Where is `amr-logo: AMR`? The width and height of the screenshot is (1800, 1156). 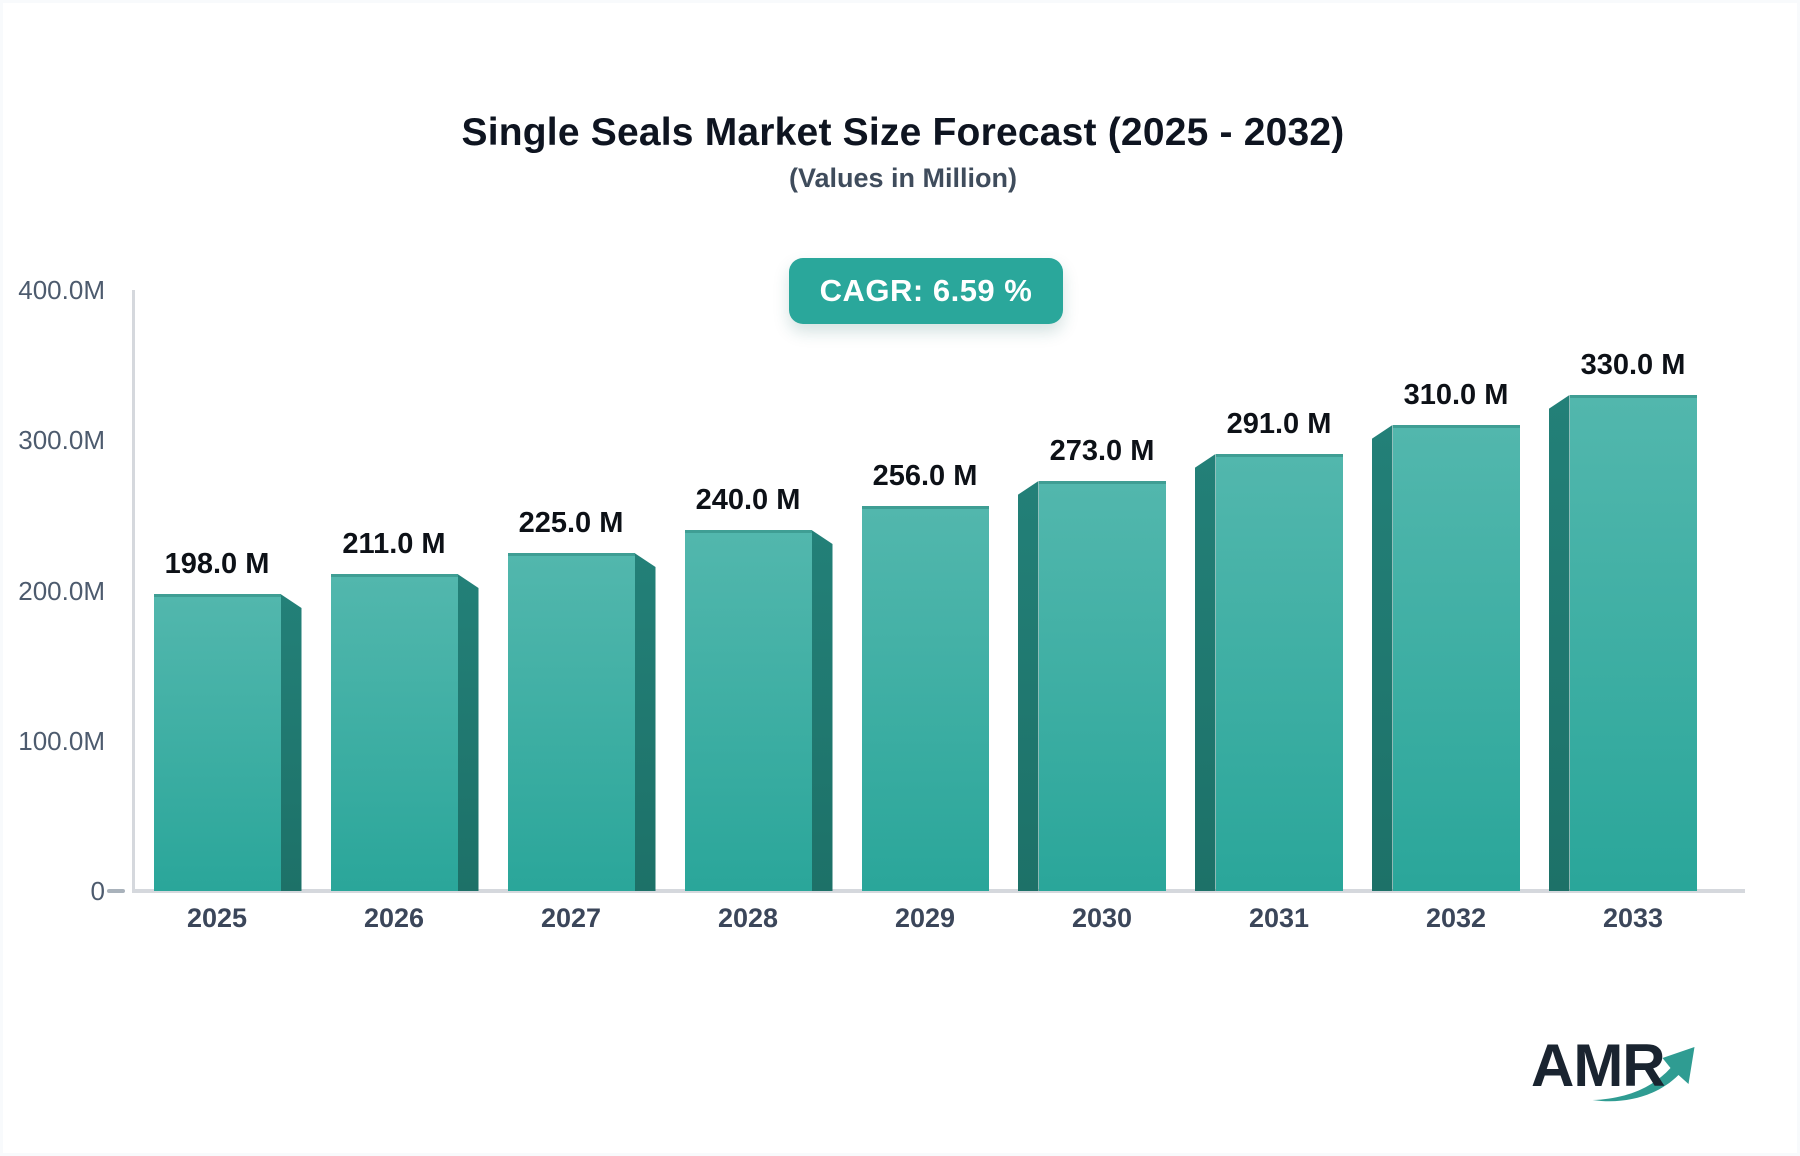
amr-logo: AMR is located at coordinates (1627, 1073).